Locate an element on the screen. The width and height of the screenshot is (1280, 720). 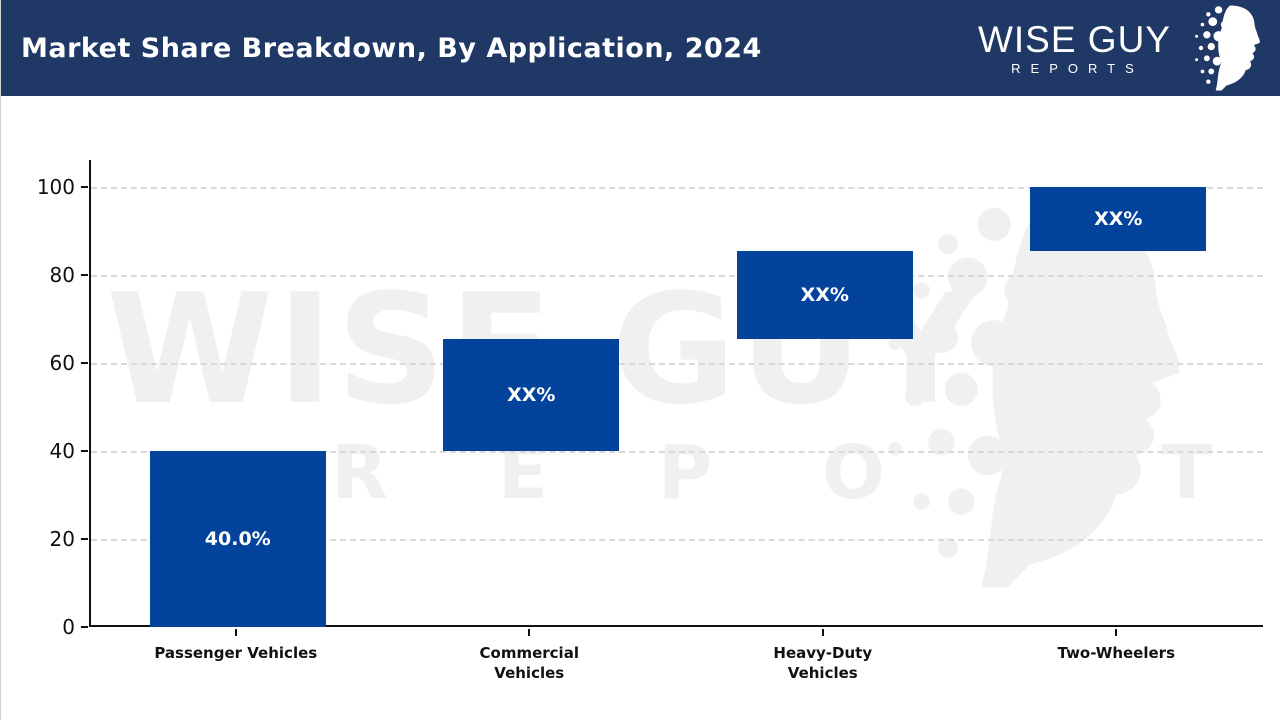
bar-commercial-vehicles: XX% is located at coordinates (531, 394).